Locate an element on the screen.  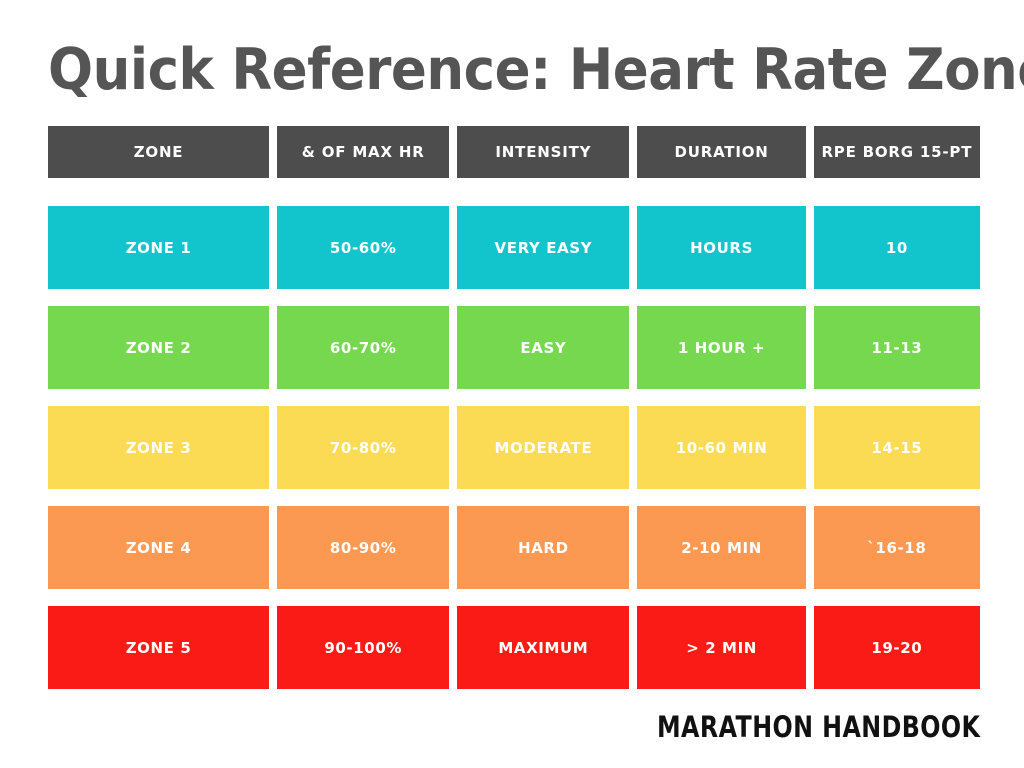
cell-zone: ZONE 4 is located at coordinates (159, 547).